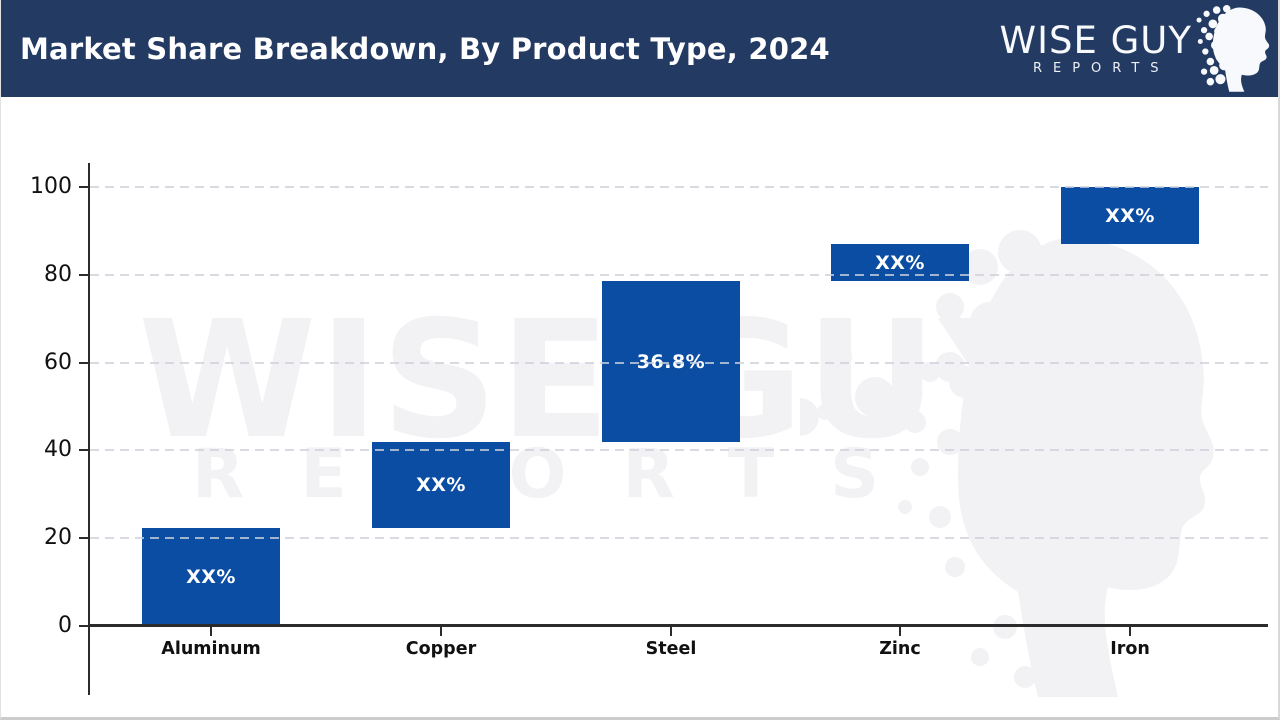  Describe the element at coordinates (51, 186) in the screenshot. I see `y-tick-label-100: 100` at that location.